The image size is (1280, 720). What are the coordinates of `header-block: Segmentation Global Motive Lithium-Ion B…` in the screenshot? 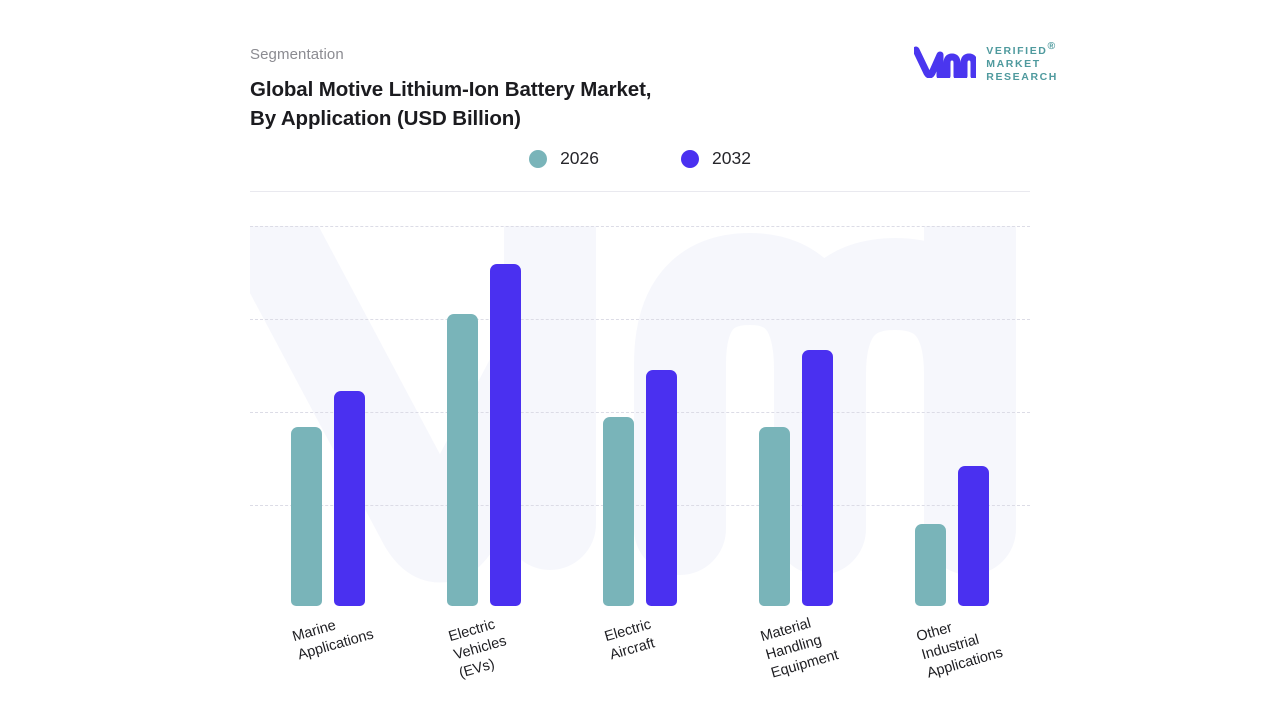 It's located at (640, 89).